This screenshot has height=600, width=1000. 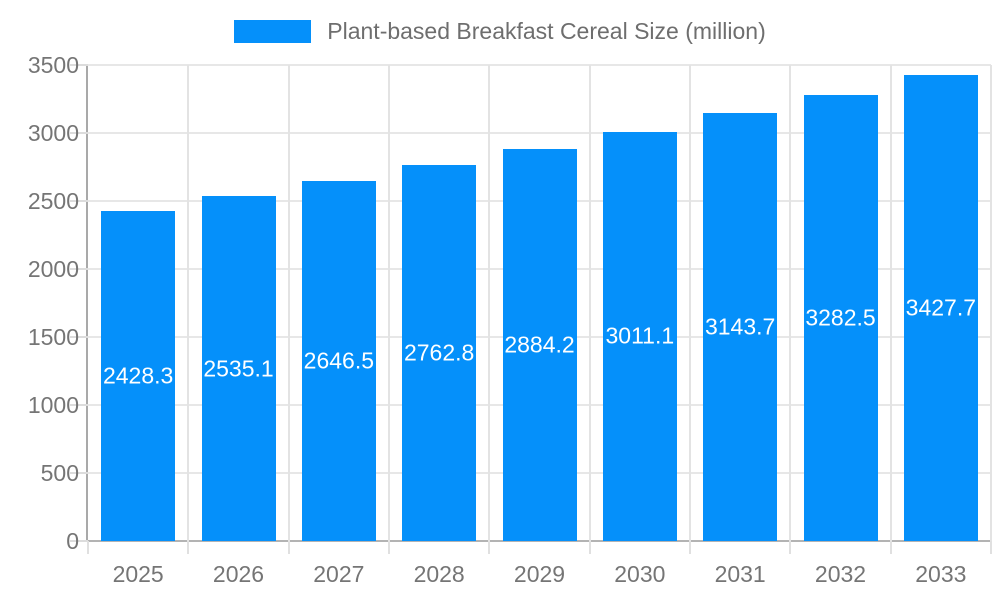 What do you see at coordinates (439, 574) in the screenshot?
I see `x-axis-label: 2028` at bounding box center [439, 574].